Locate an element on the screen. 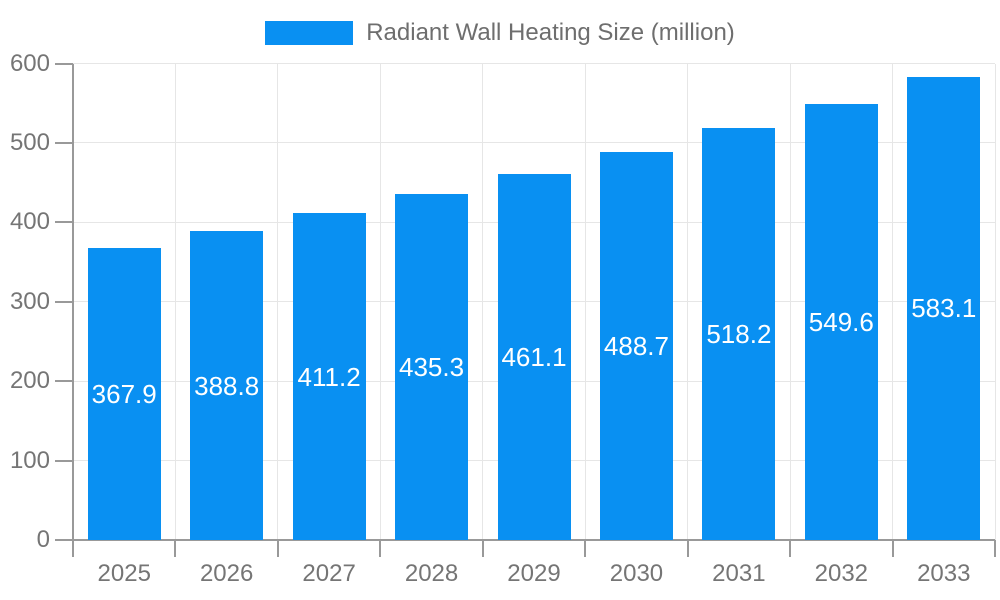 The width and height of the screenshot is (1000, 600). x-axis-tick-label: 2030 is located at coordinates (636, 573).